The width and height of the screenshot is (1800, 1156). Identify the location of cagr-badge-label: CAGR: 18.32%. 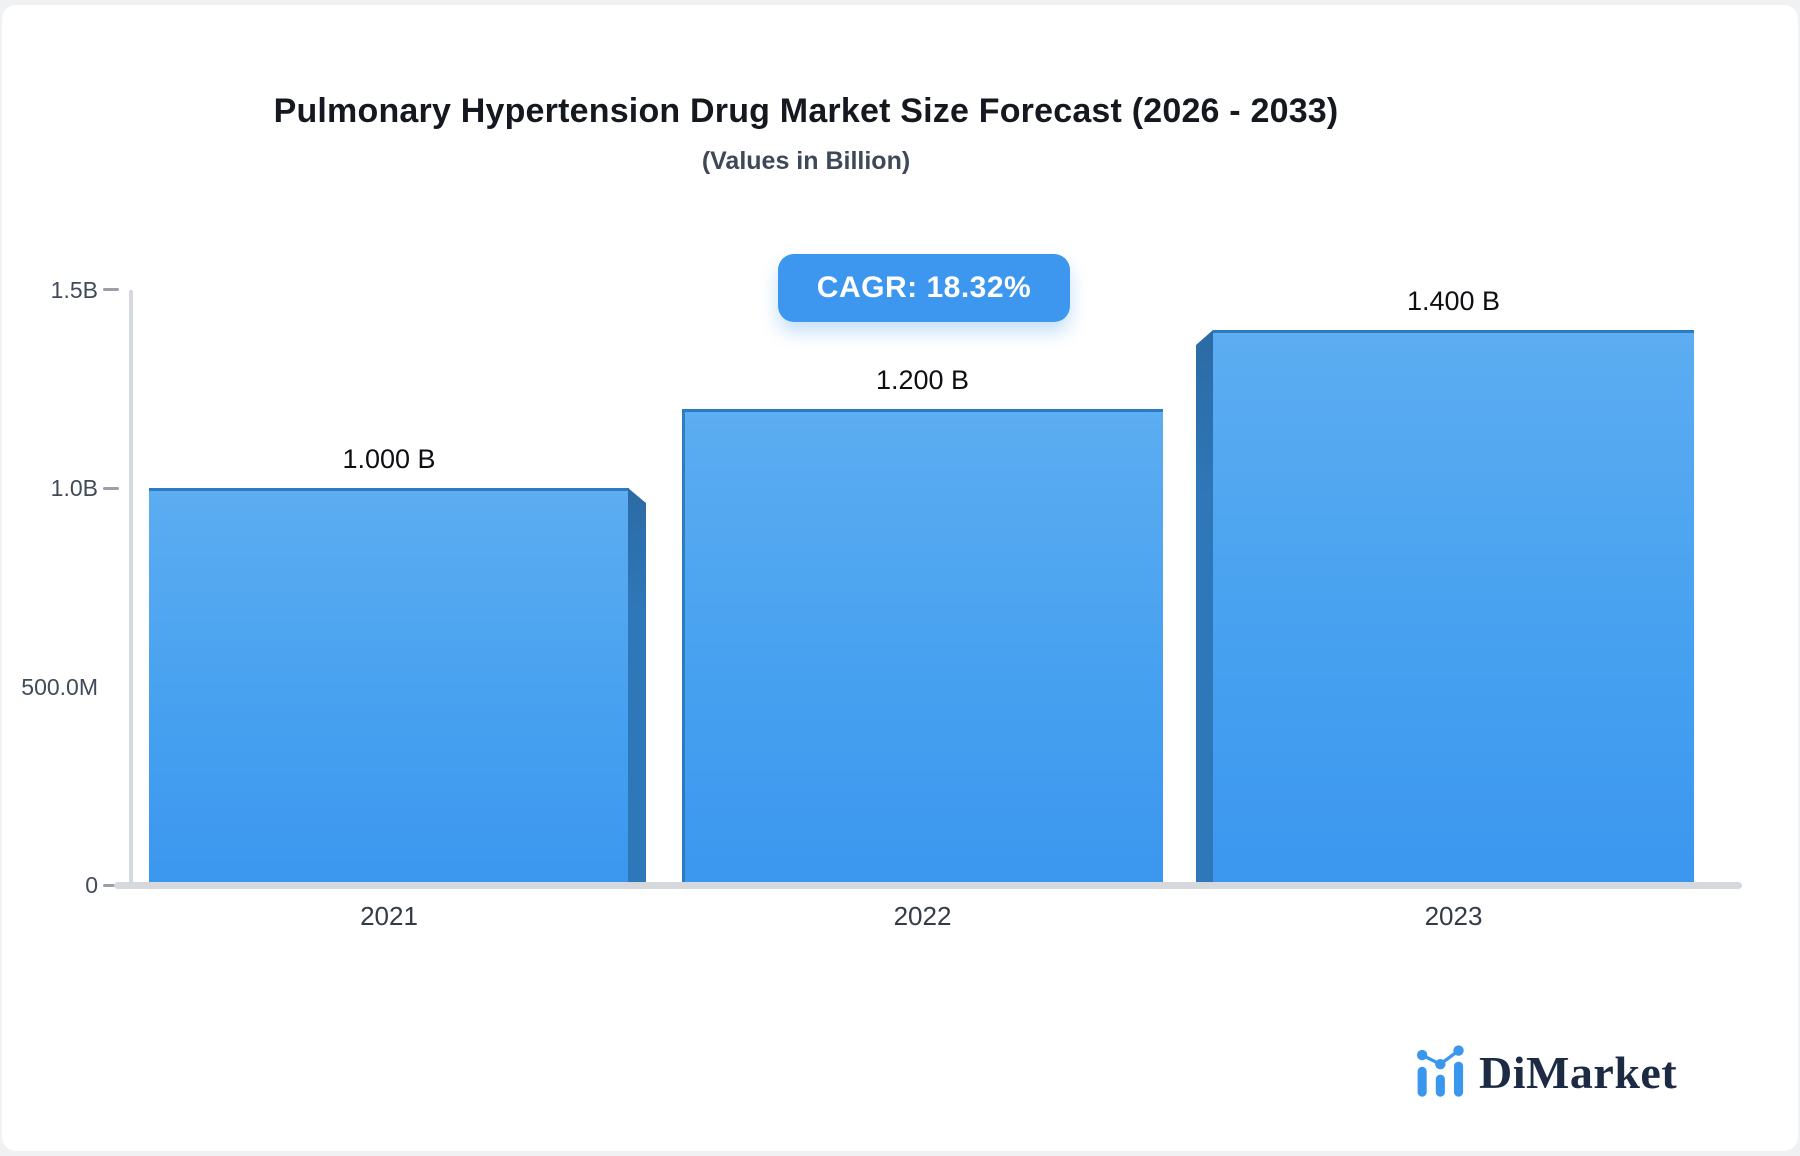
(924, 287).